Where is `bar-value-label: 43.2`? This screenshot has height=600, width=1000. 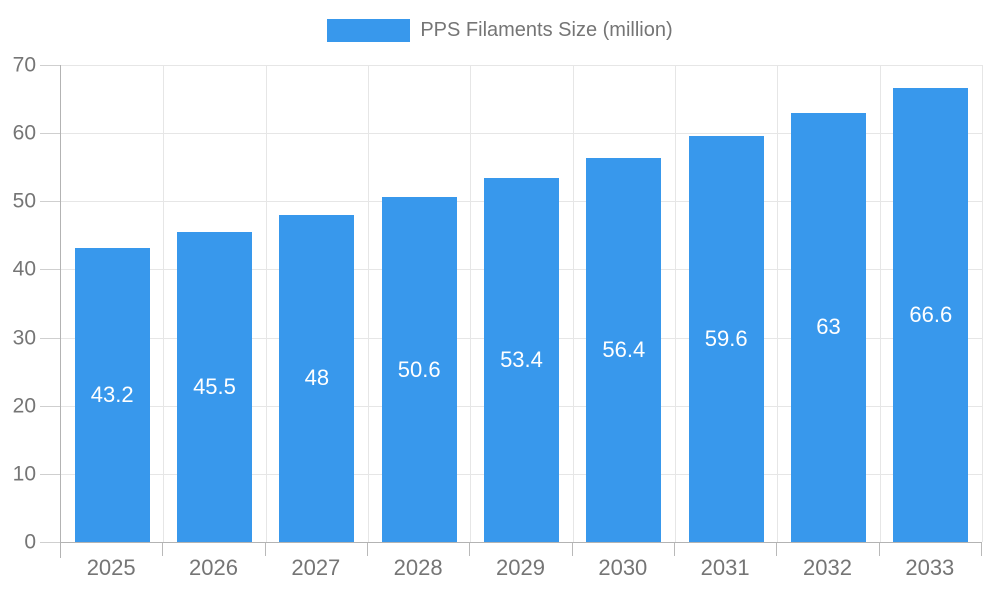
bar-value-label: 43.2 is located at coordinates (112, 394).